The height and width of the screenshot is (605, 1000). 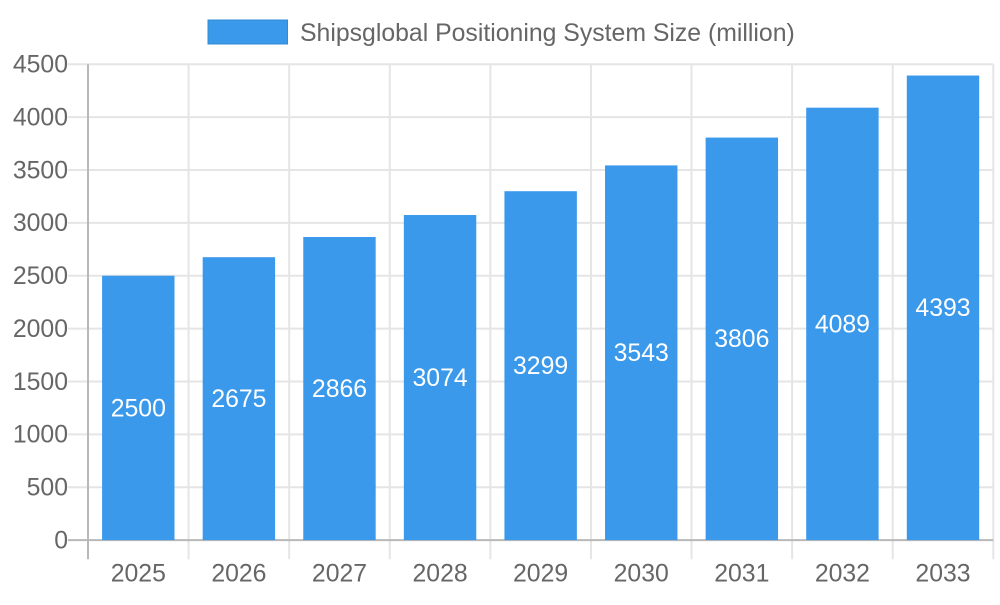 What do you see at coordinates (842, 574) in the screenshot?
I see `svg-text: 2032` at bounding box center [842, 574].